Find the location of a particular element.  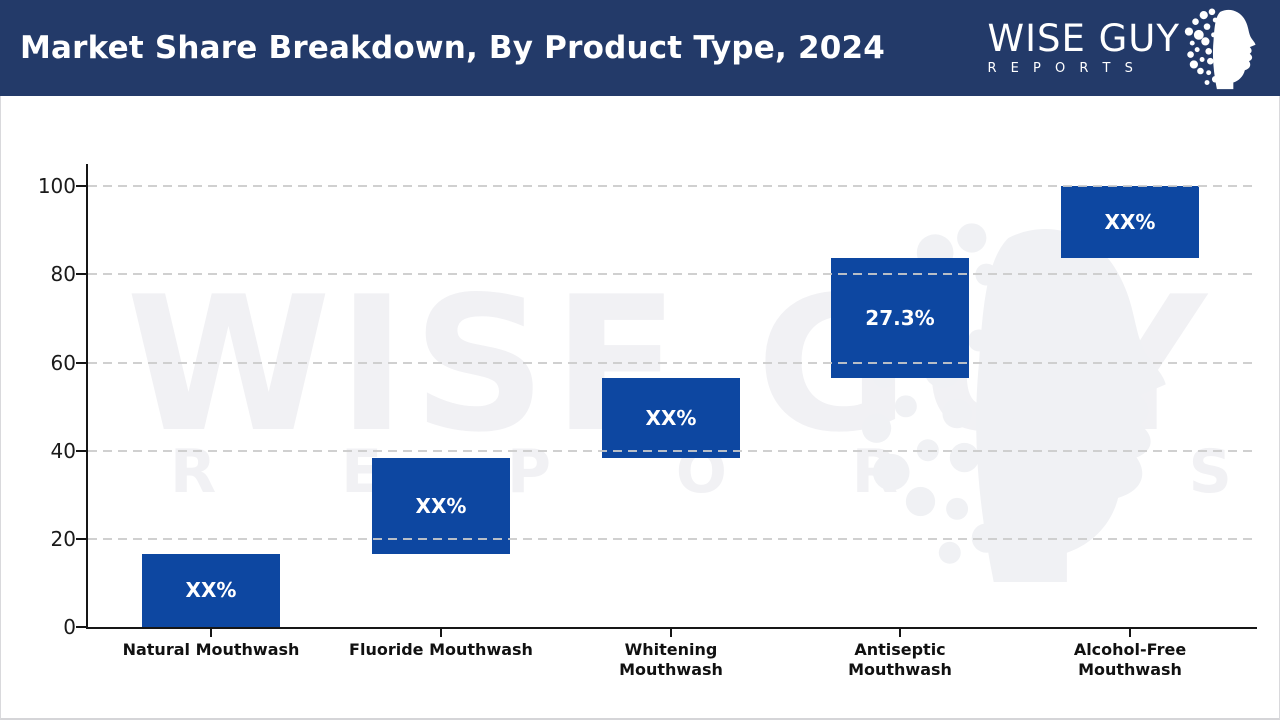

y-tick-label: 100 is located at coordinates (56, 186).